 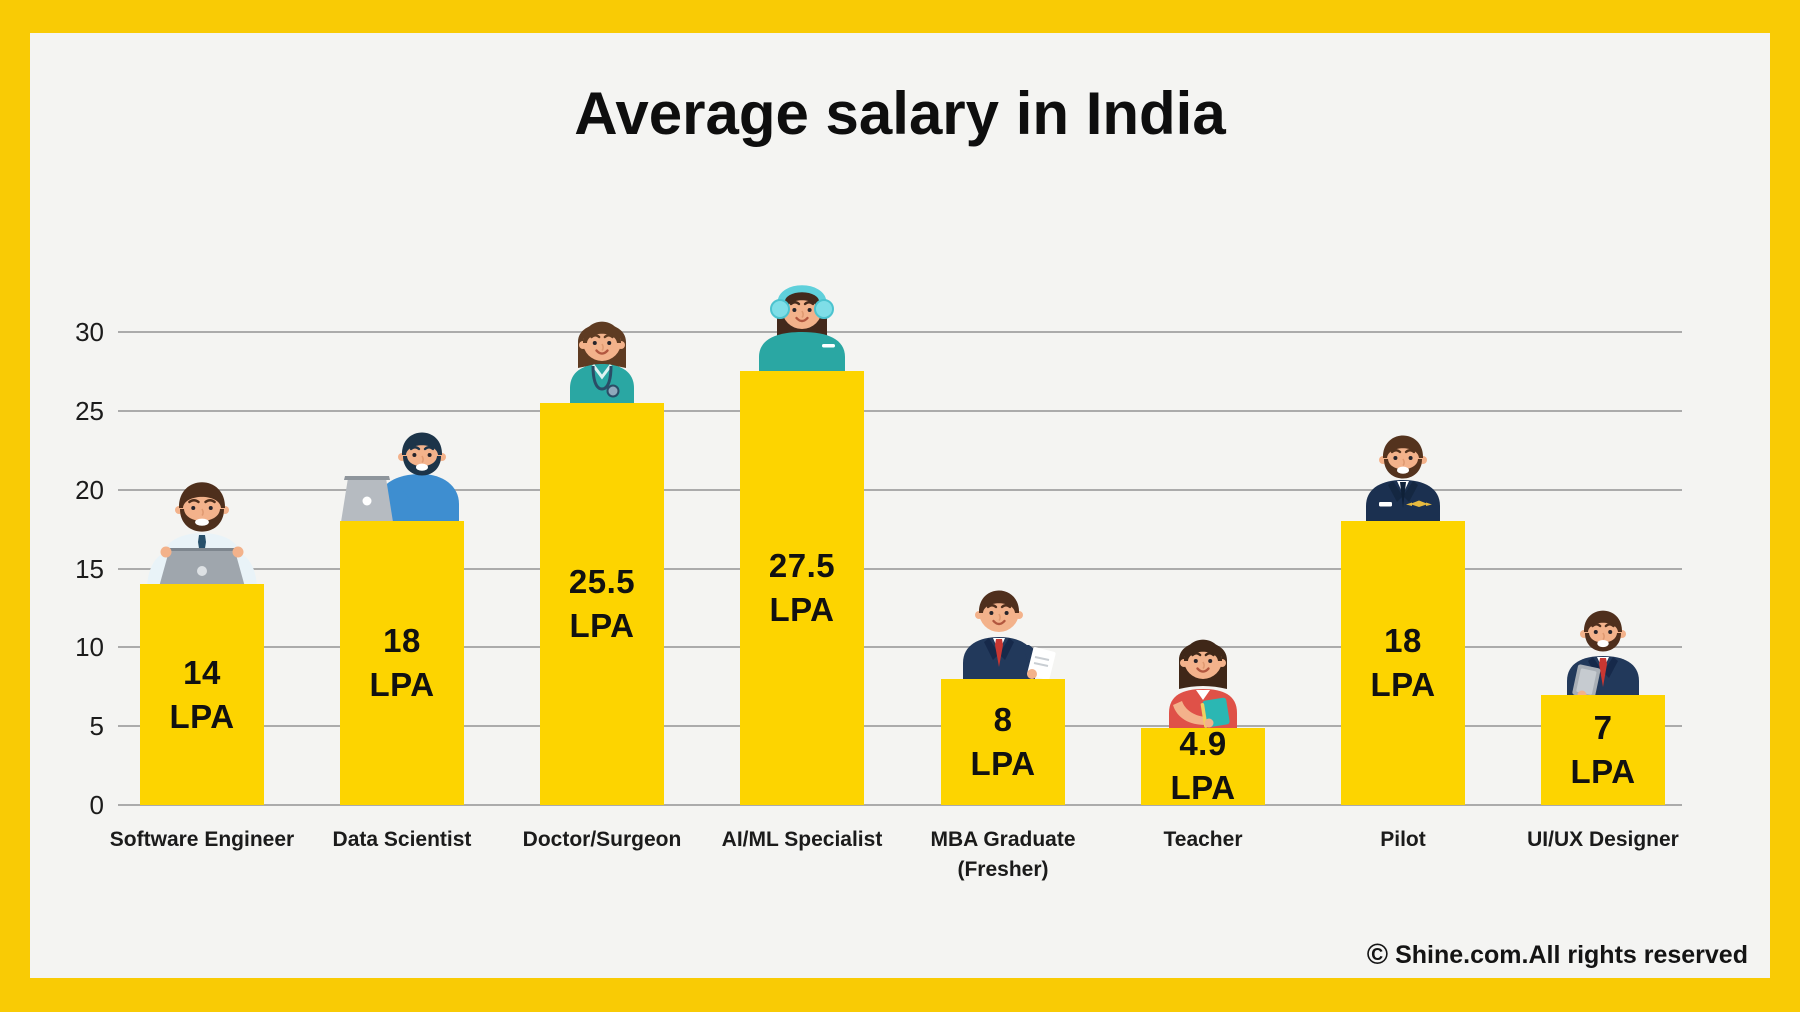 I want to click on bar-pilot: 18 LPA, so click(x=1403, y=663).